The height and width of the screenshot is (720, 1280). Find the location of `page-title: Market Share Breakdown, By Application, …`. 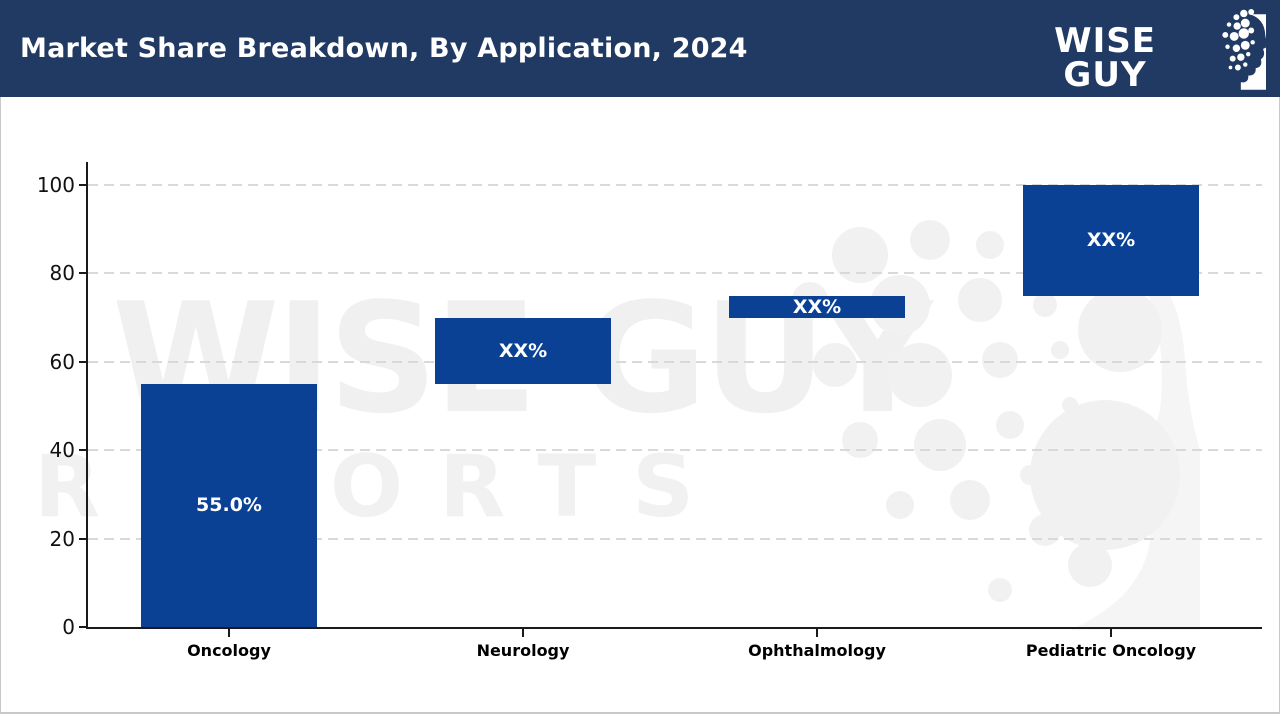

page-title: Market Share Breakdown, By Application, … is located at coordinates (384, 48).